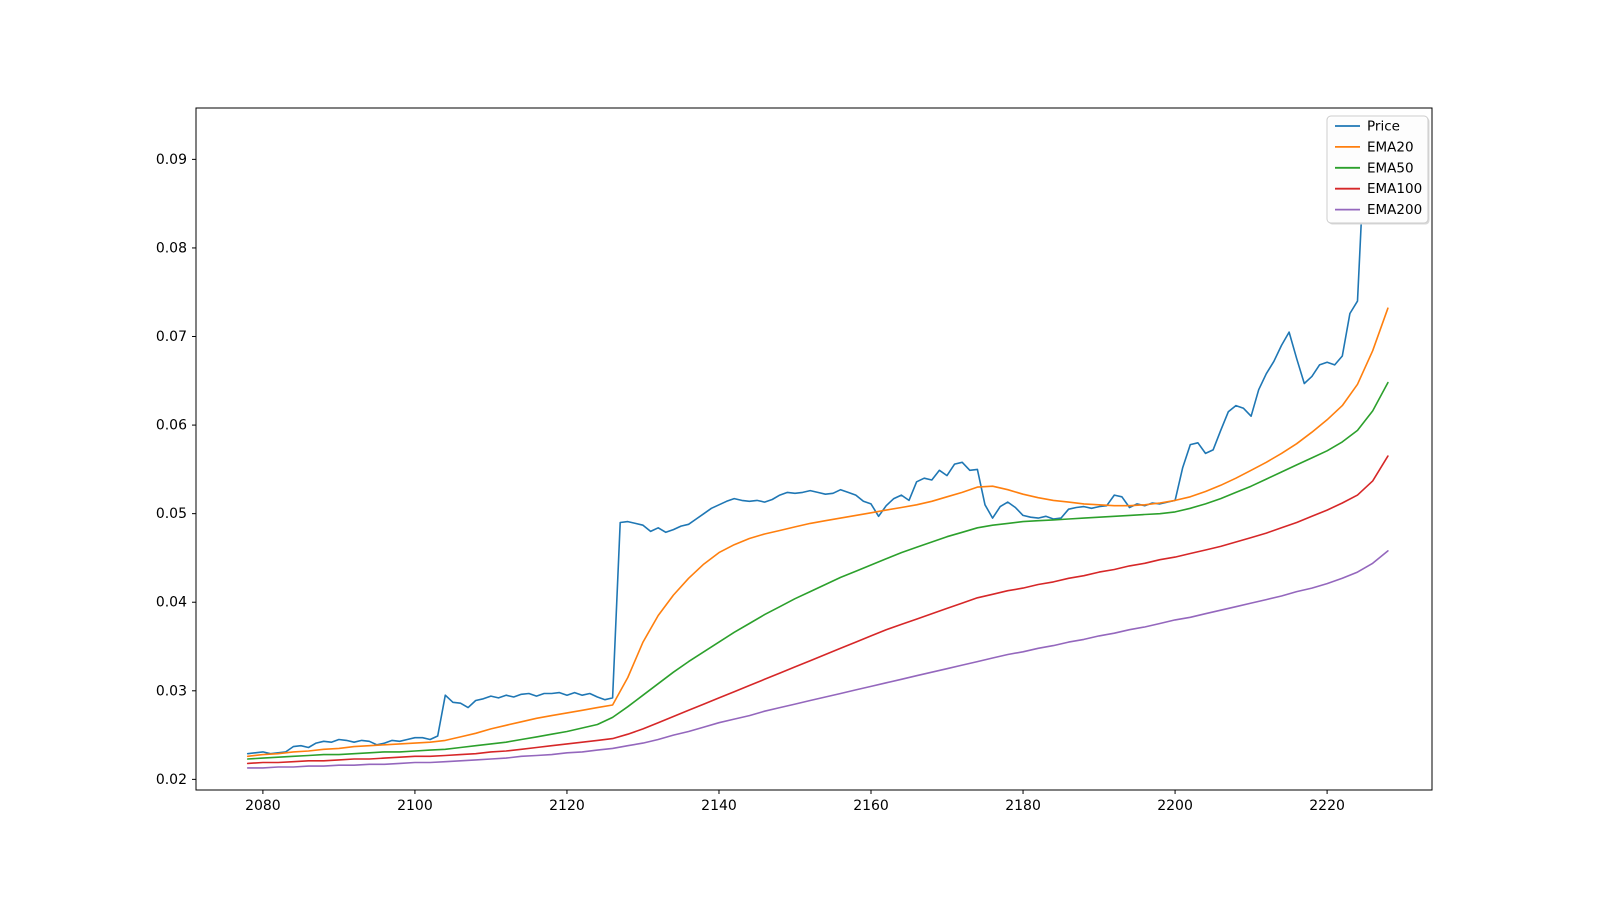  Describe the element at coordinates (171, 248) in the screenshot. I see `y-tick-label: 0.08` at that location.